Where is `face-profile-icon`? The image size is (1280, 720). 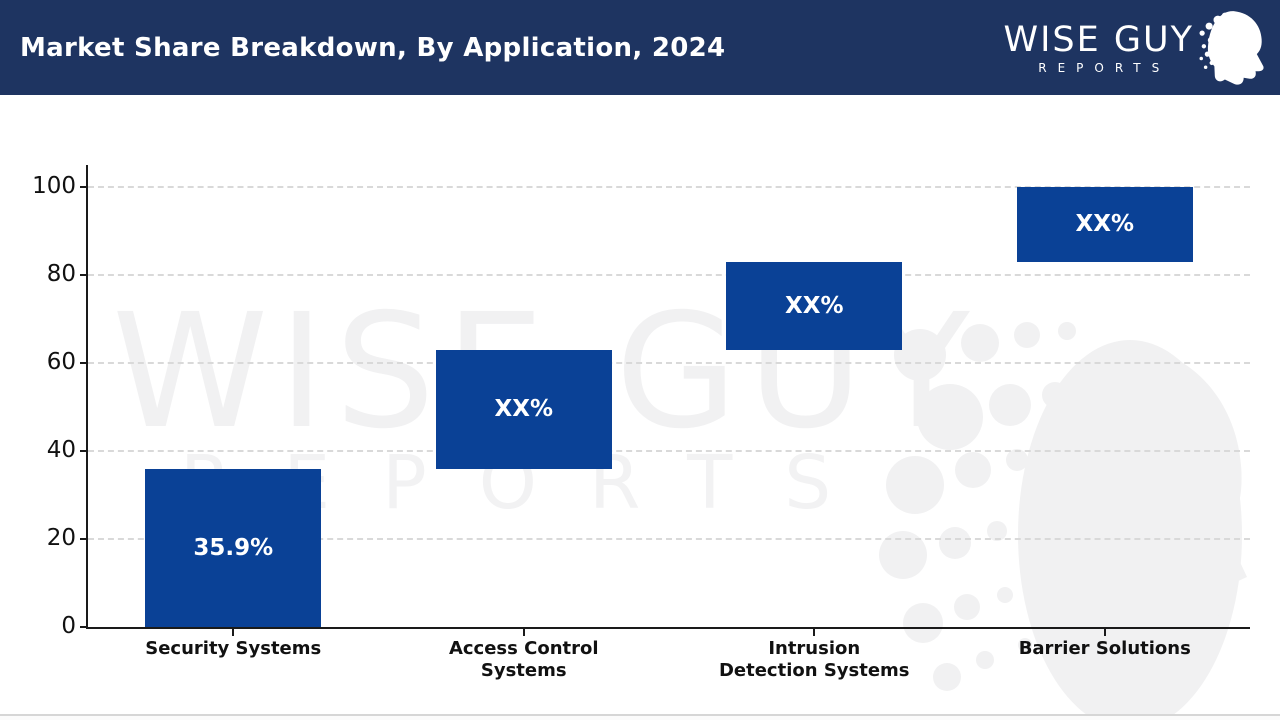 face-profile-icon is located at coordinates (1231, 48).